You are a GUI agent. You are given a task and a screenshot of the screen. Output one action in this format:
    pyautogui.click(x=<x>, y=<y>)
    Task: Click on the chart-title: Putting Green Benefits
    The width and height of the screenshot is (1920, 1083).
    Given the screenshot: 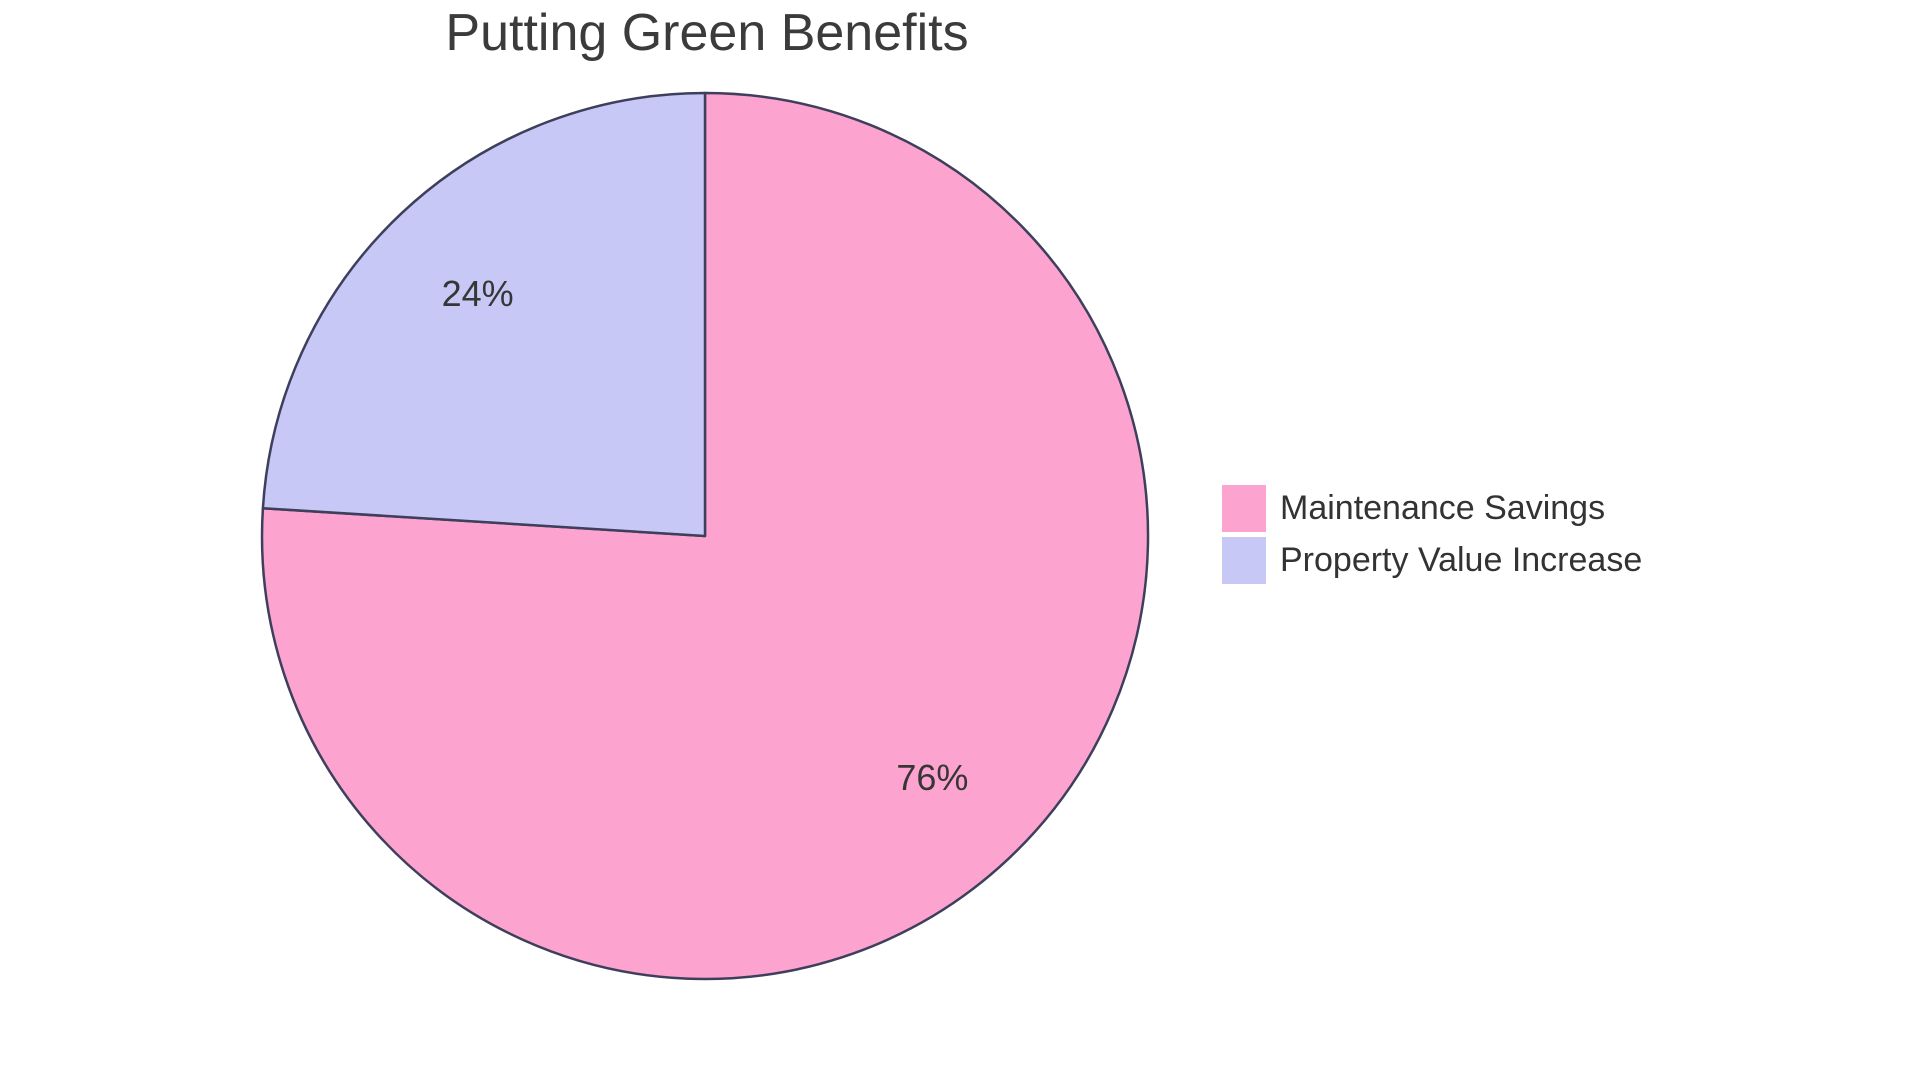 What is the action you would take?
    pyautogui.click(x=707, y=33)
    